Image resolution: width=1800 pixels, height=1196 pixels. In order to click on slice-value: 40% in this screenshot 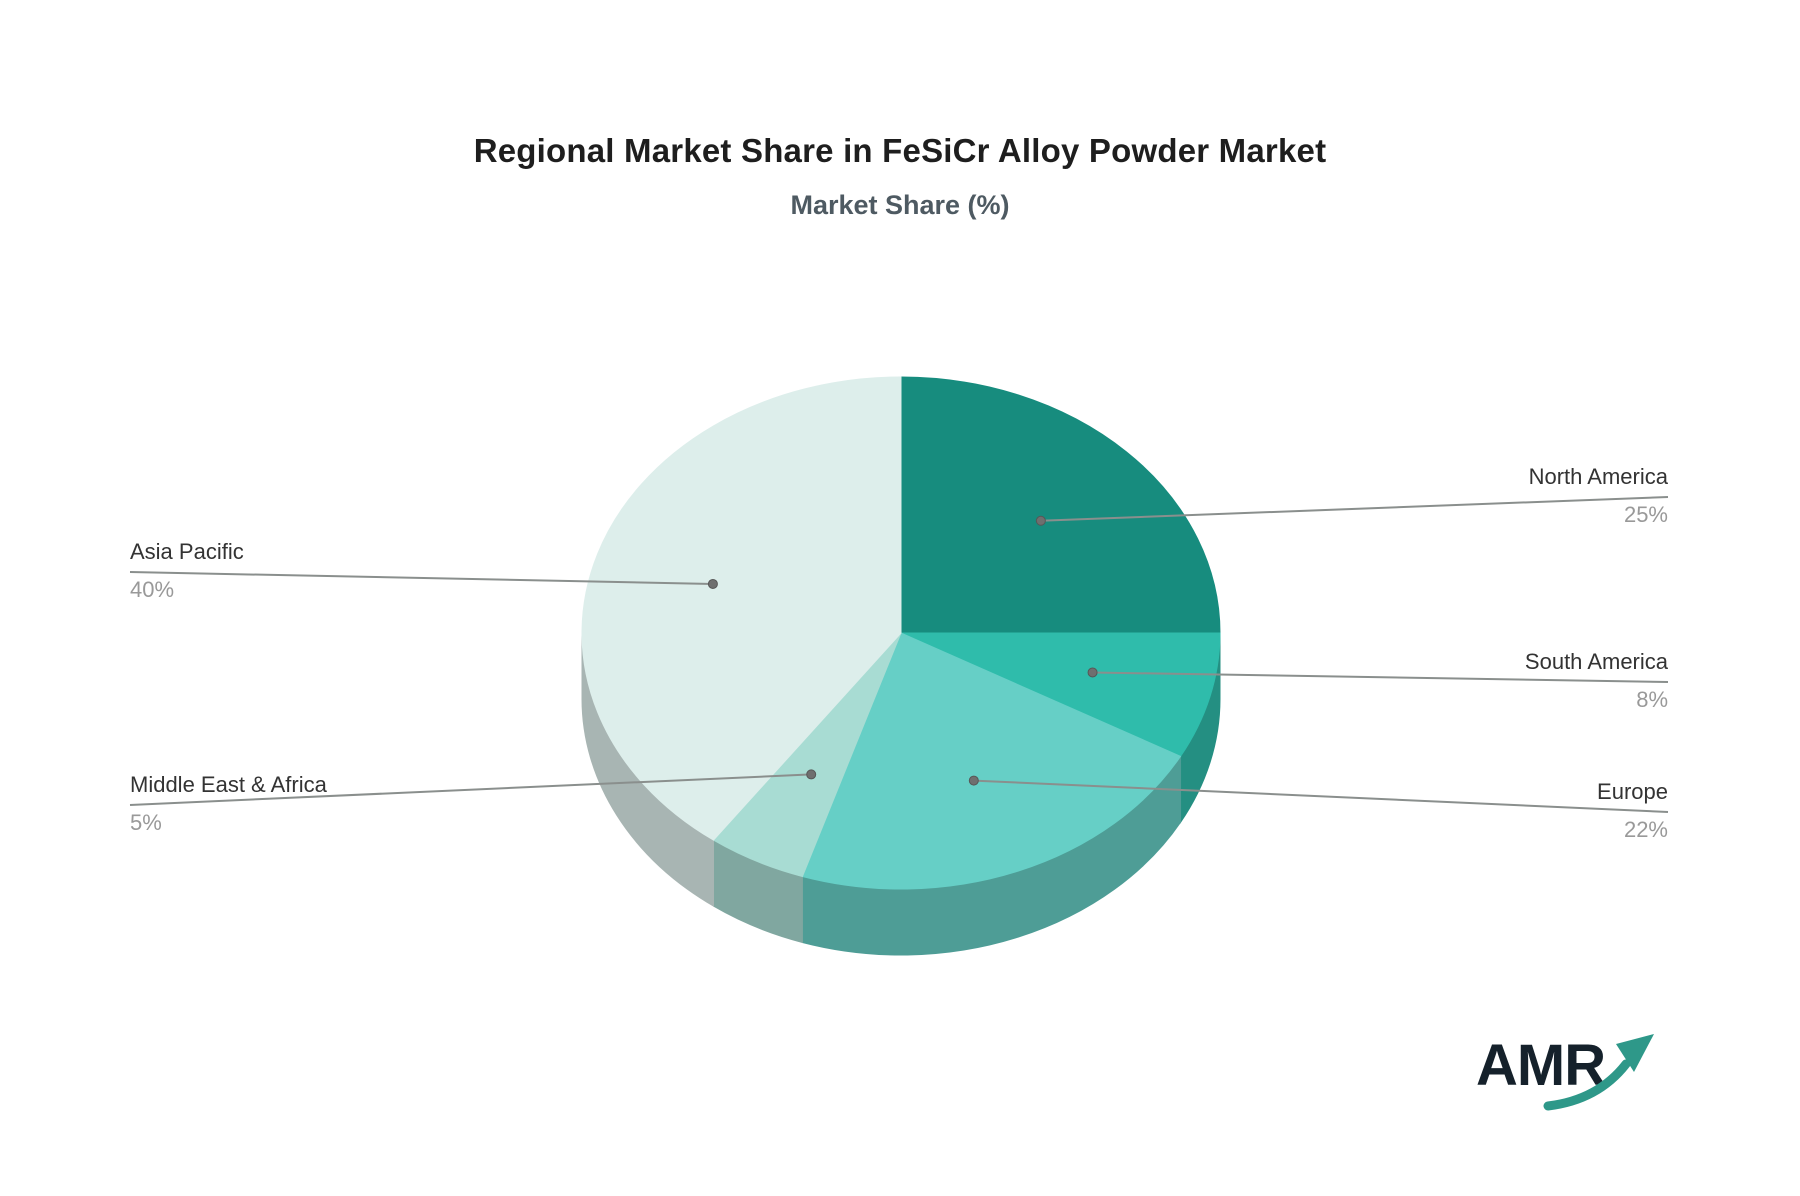, I will do `click(152, 589)`.